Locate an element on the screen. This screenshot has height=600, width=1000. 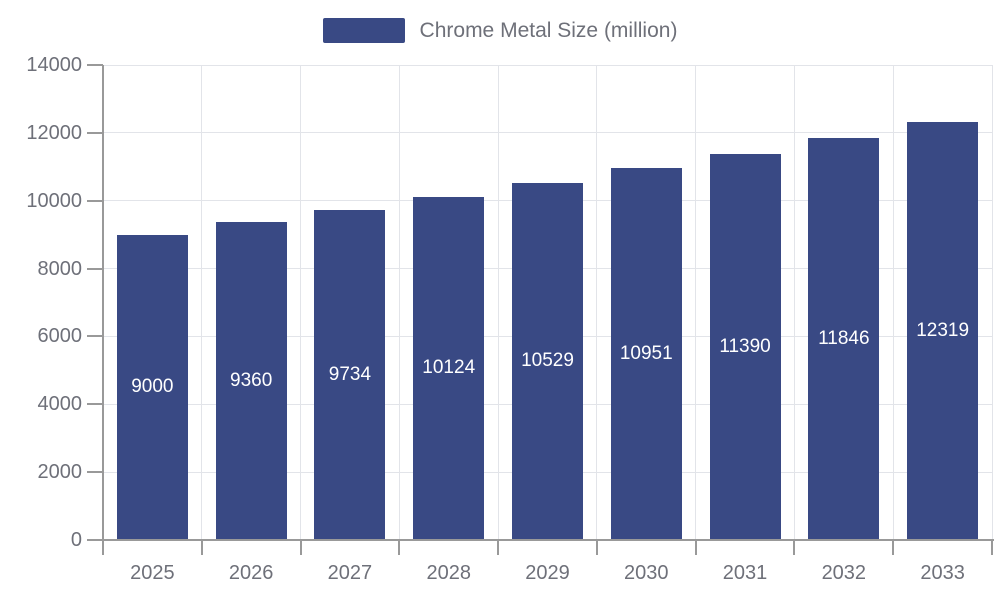
y-axis-tick-label: 2000 is located at coordinates (60, 472).